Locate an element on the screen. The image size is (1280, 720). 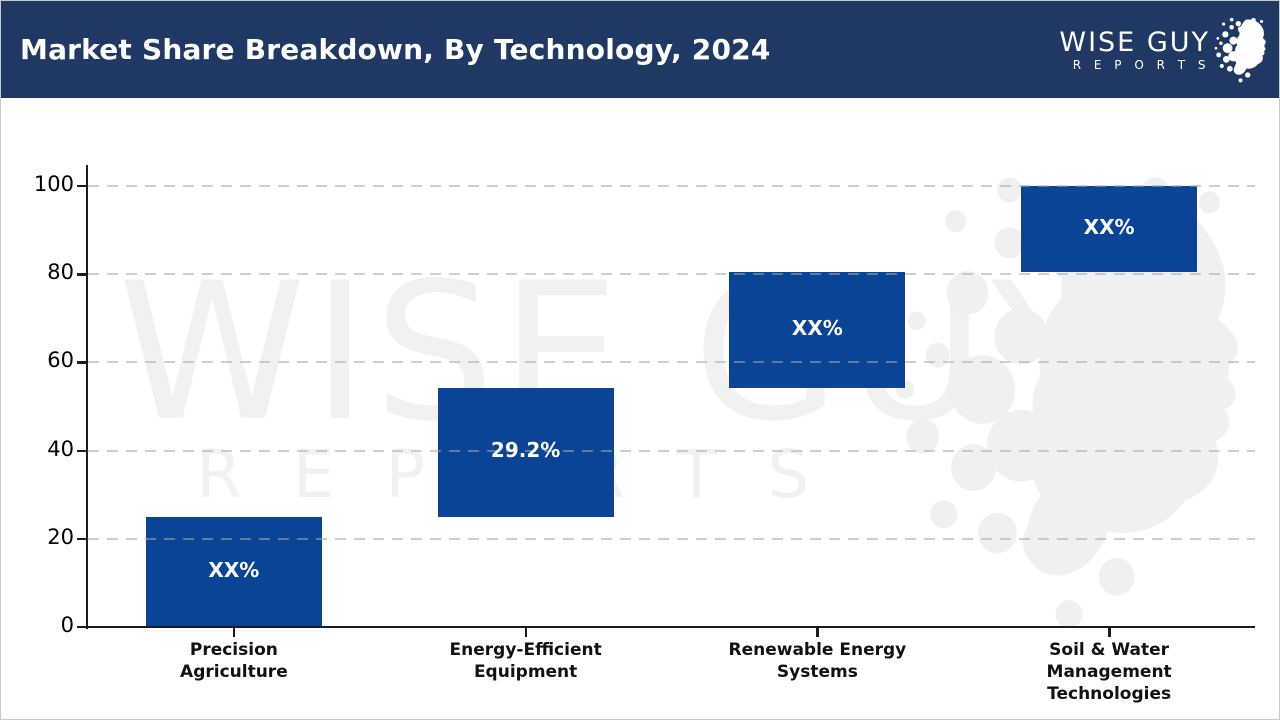
x-tick-label: Precision Agriculture is located at coordinates (234, 661).